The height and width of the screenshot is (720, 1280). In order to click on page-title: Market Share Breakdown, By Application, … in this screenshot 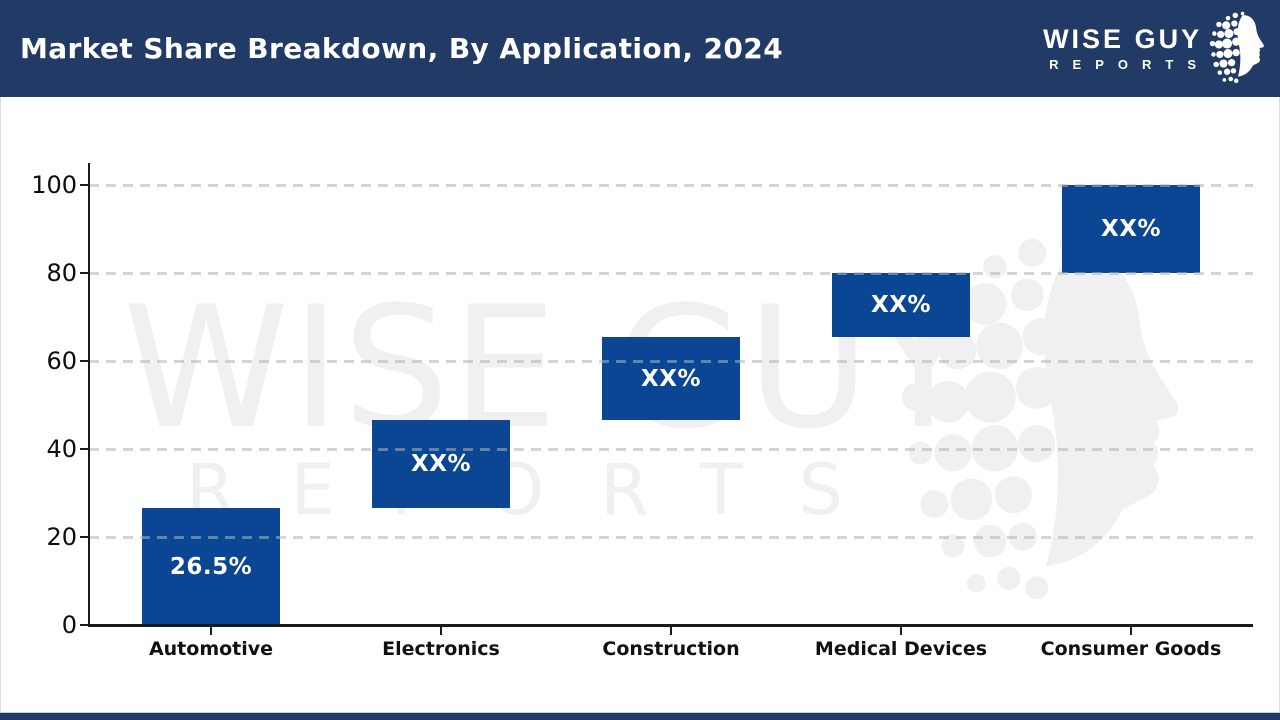, I will do `click(402, 48)`.